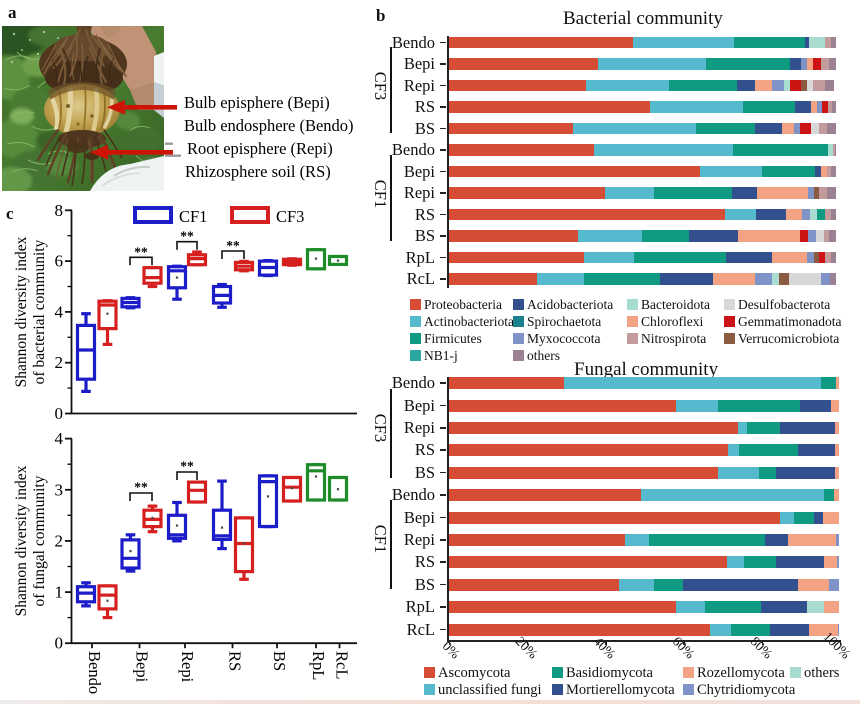  What do you see at coordinates (59, 489) in the screenshot?
I see `svg-text: 3` at bounding box center [59, 489].